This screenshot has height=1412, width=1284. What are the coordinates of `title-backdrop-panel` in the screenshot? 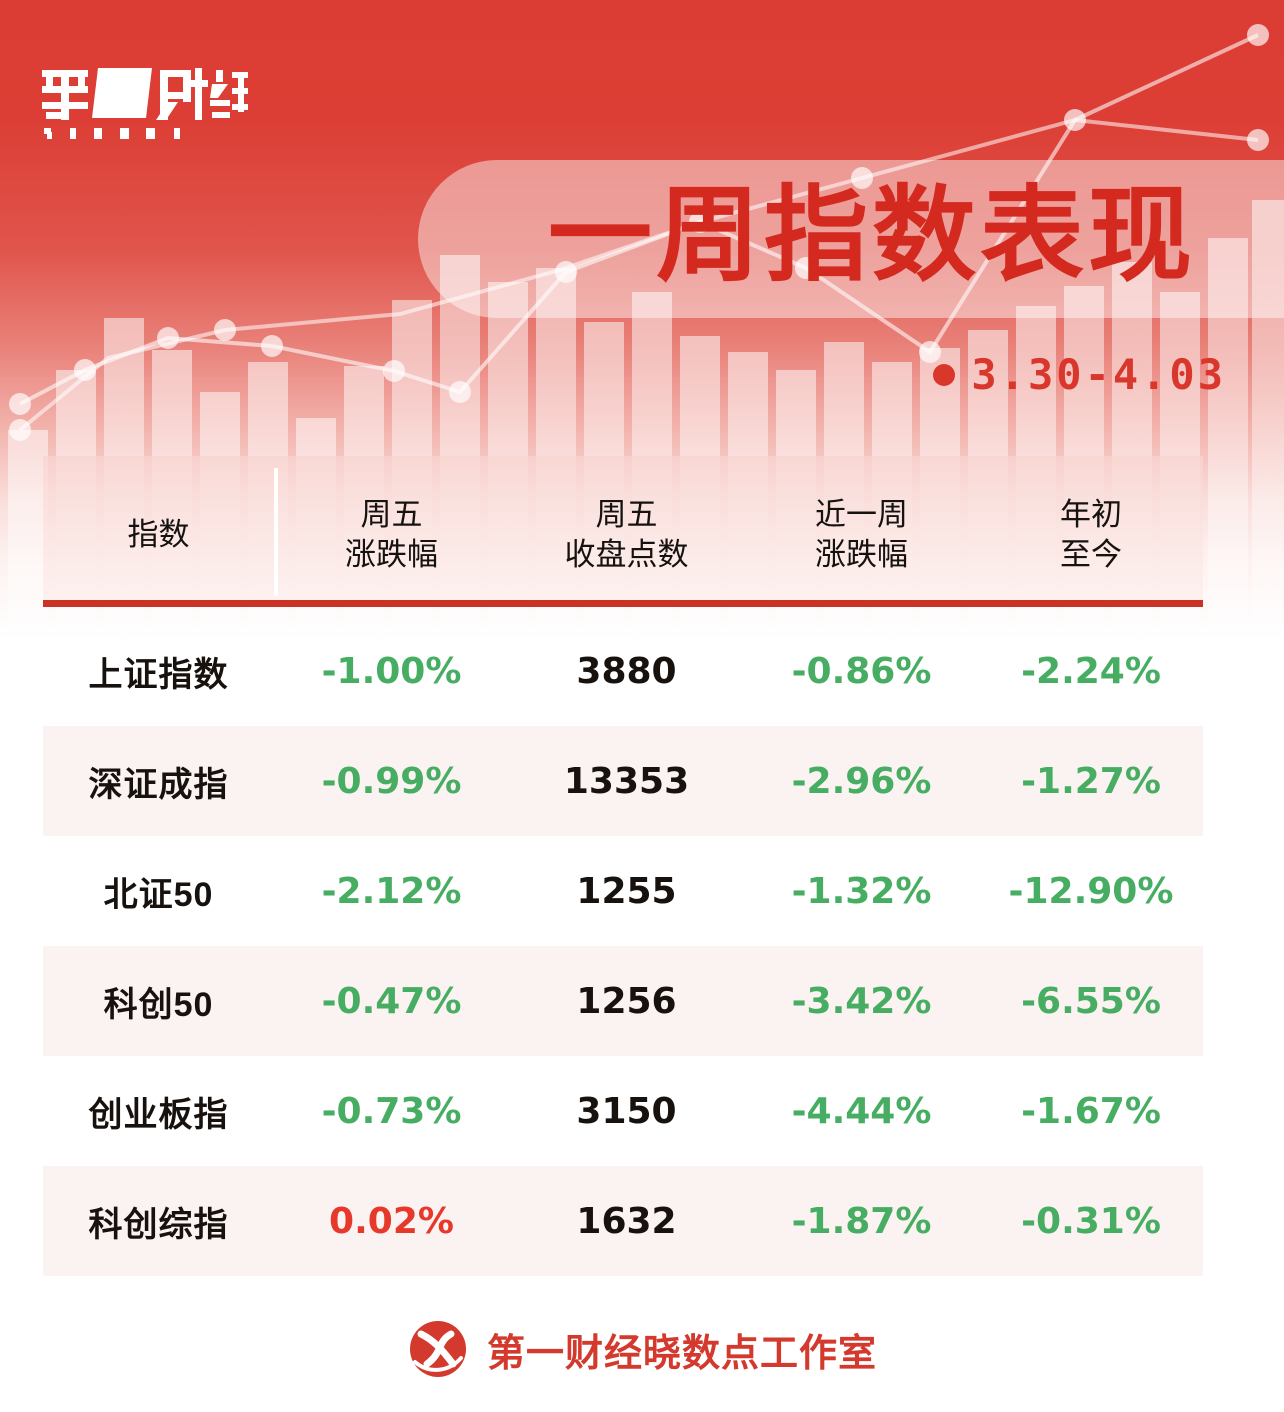 It's located at (851, 239).